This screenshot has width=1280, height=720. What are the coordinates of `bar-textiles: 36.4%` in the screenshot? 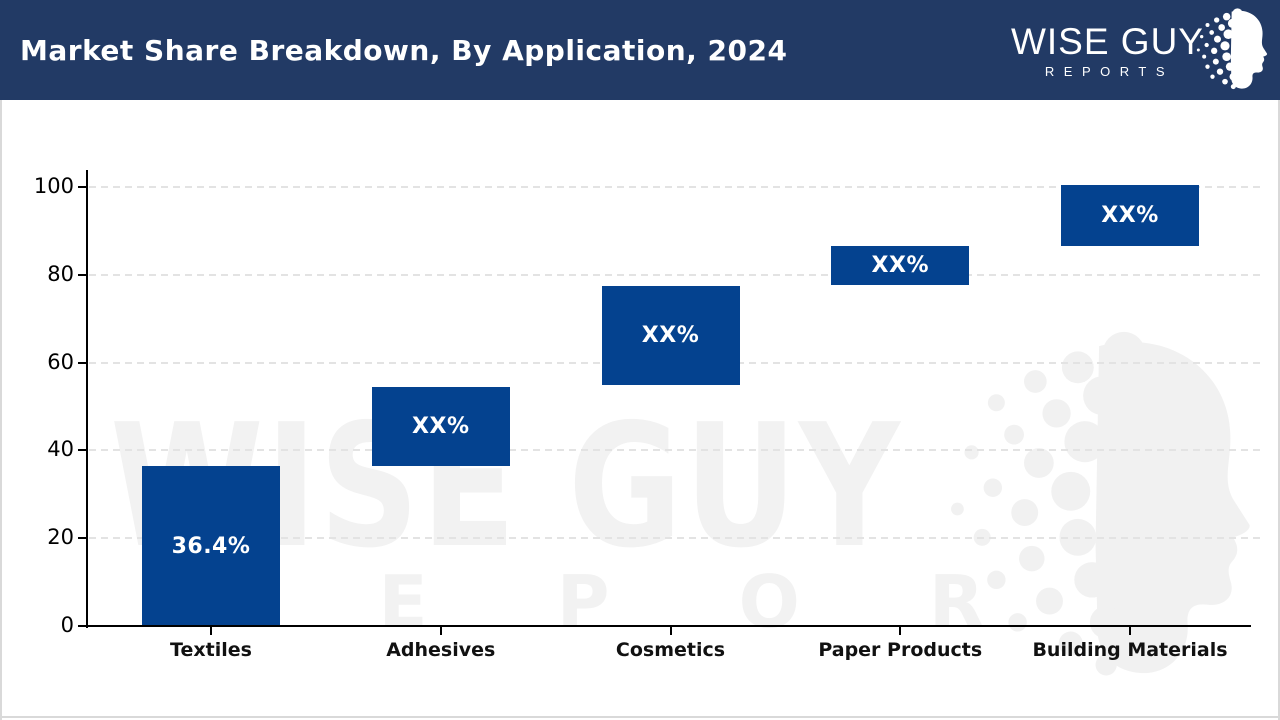 It's located at (211, 546).